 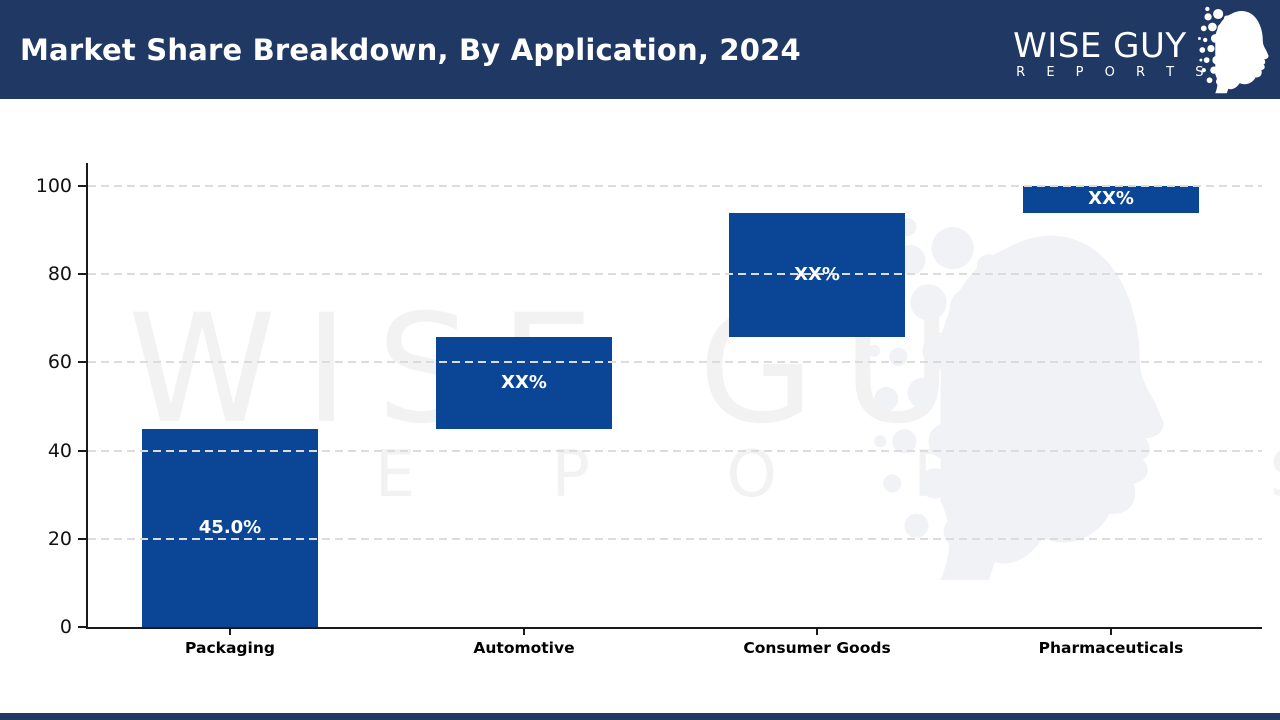 I want to click on x-category-label-pharmaceuticals: Pharmaceuticals, so click(x=1111, y=648).